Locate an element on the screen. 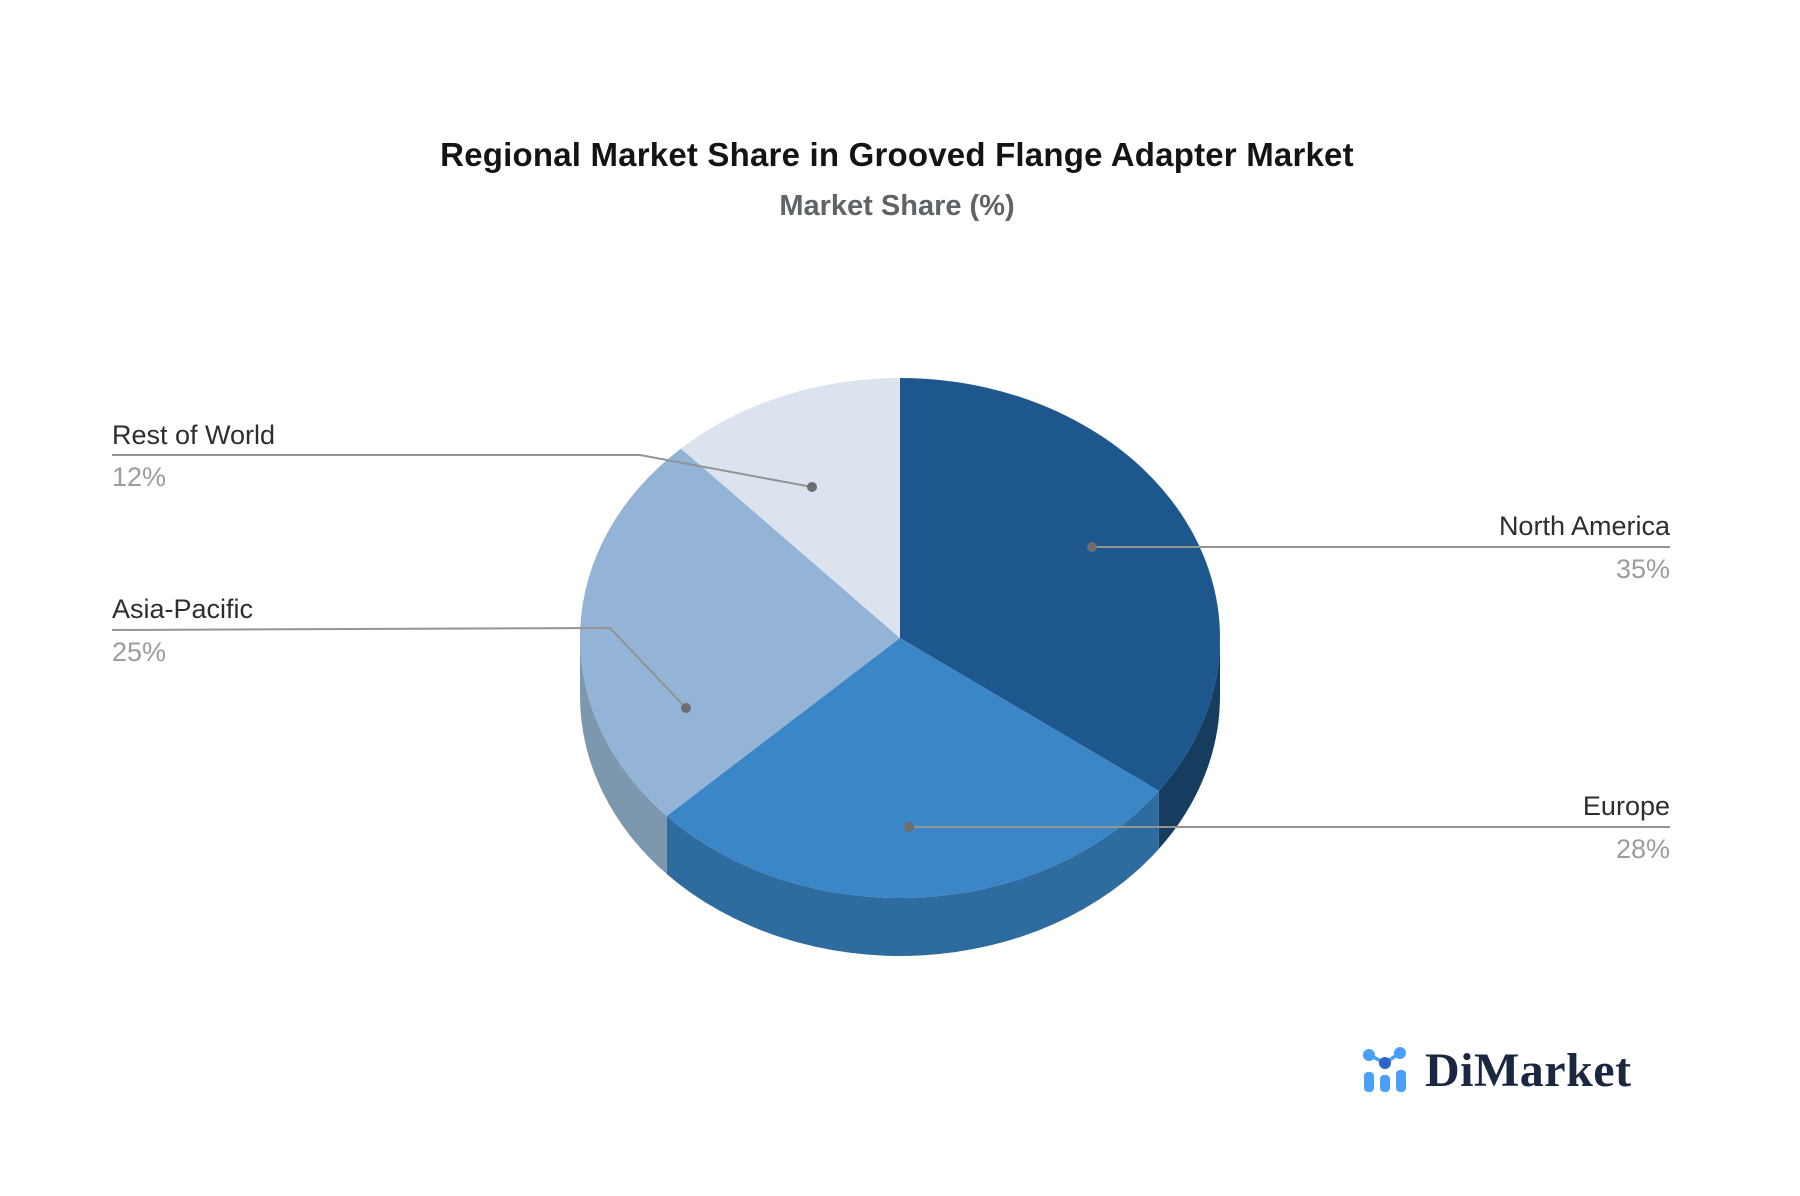 This screenshot has width=1800, height=1196. leader-dot-asia-pacific is located at coordinates (686, 708).